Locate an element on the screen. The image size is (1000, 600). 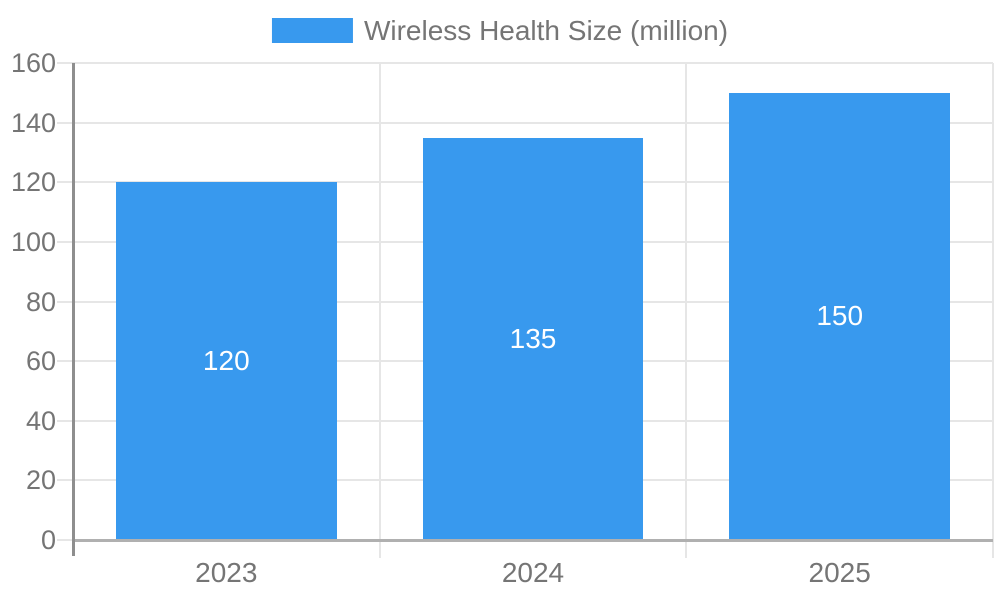
y-axis-tick is located at coordinates (65, 540).